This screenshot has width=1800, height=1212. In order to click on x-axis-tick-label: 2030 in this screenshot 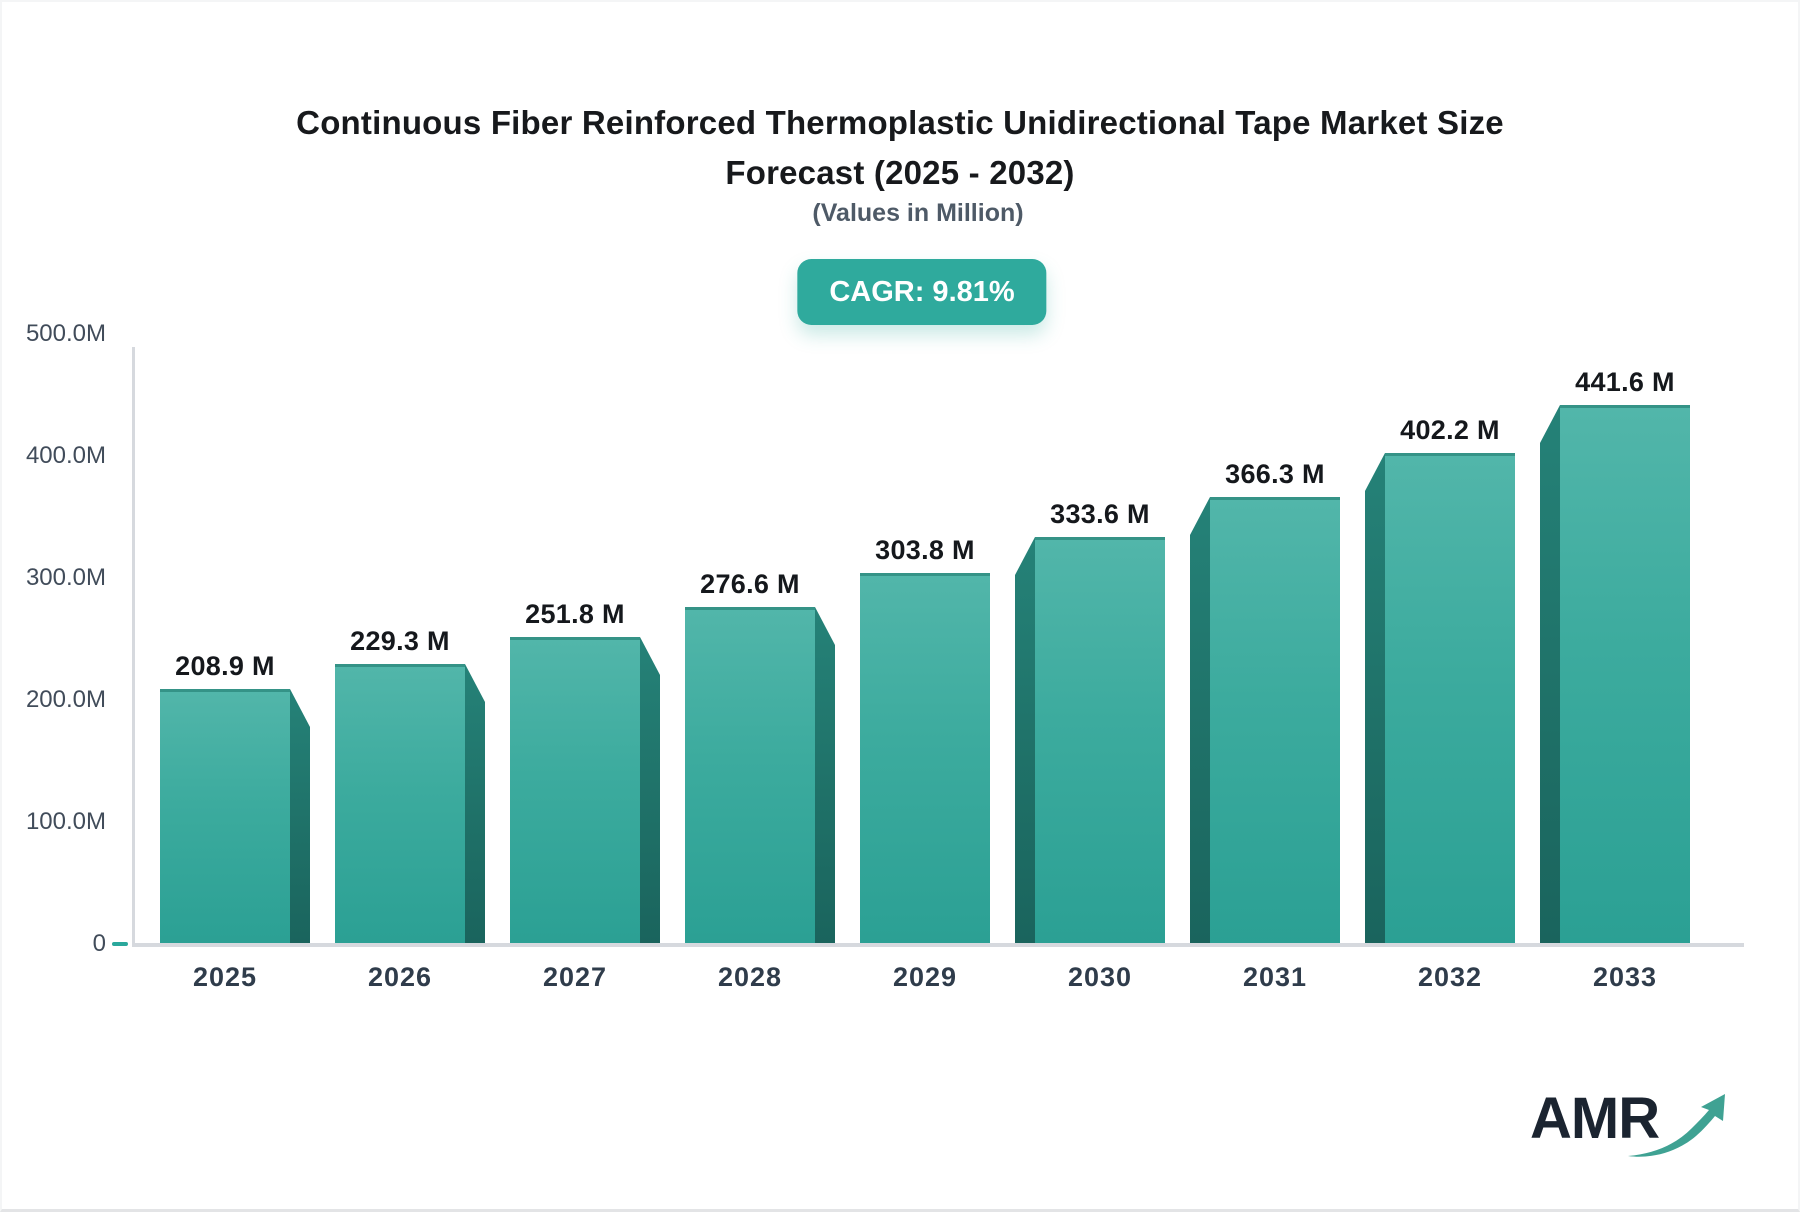, I will do `click(1100, 977)`.